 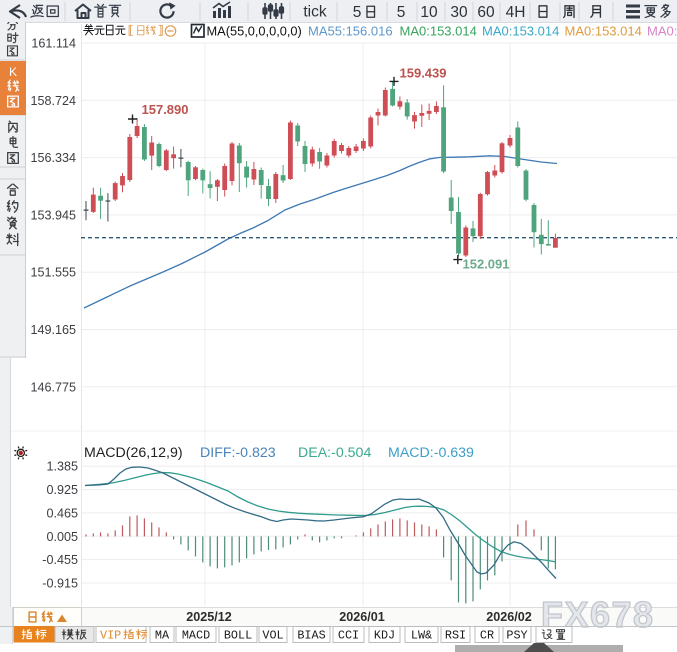 What do you see at coordinates (487, 636) in the screenshot?
I see `svg-text: CR` at bounding box center [487, 636].